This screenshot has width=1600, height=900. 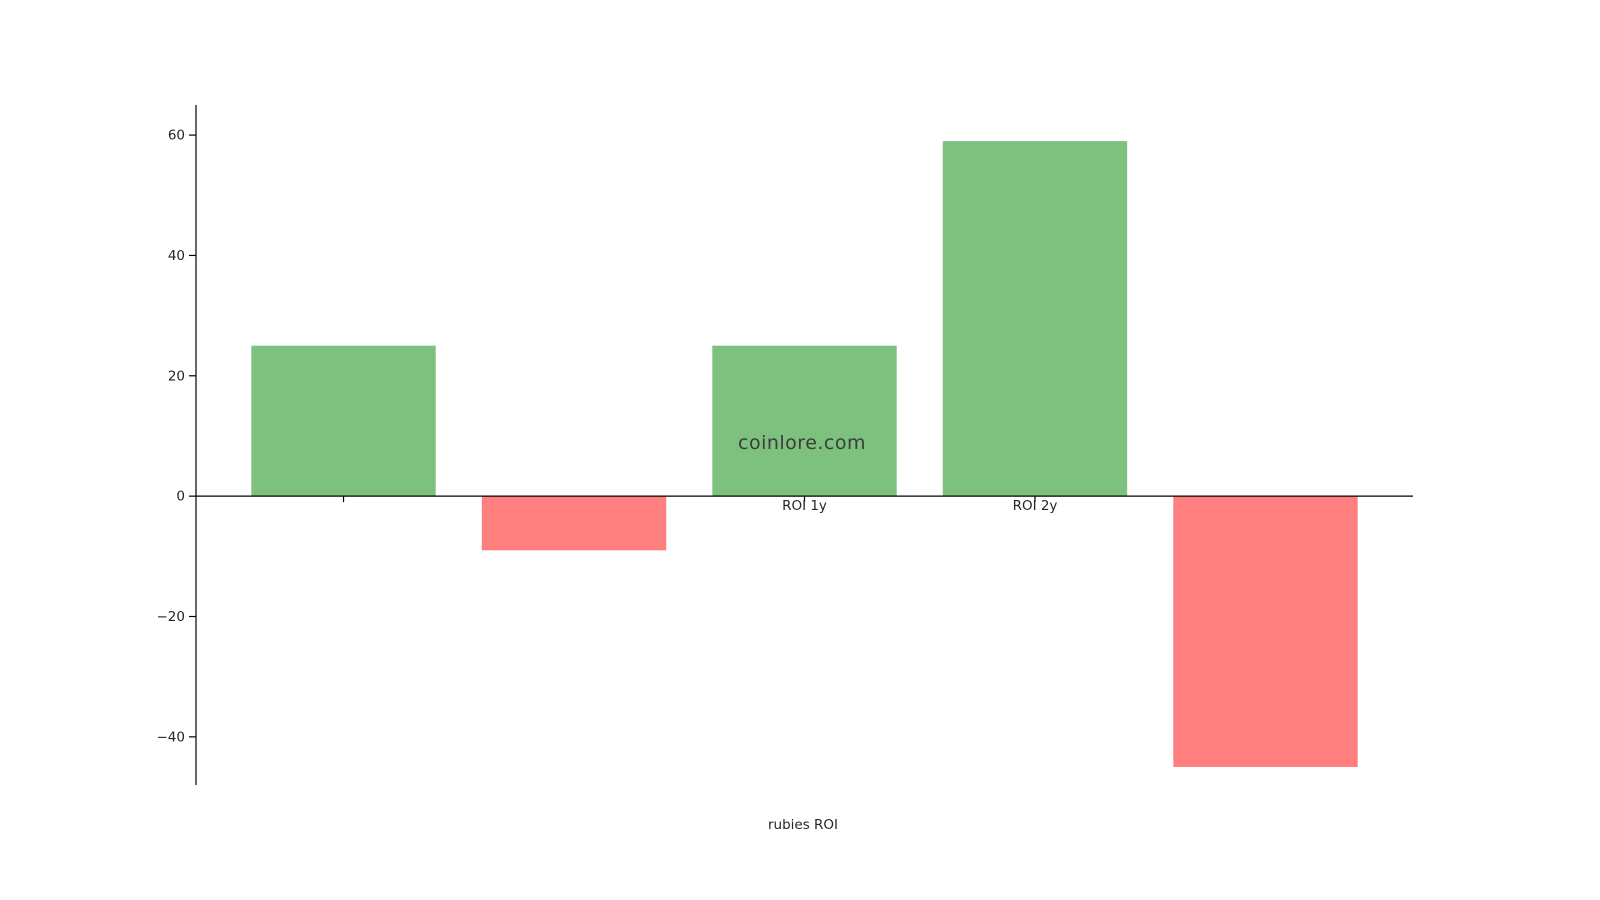 I want to click on x-tick-label: ROI 1y, so click(x=804, y=506).